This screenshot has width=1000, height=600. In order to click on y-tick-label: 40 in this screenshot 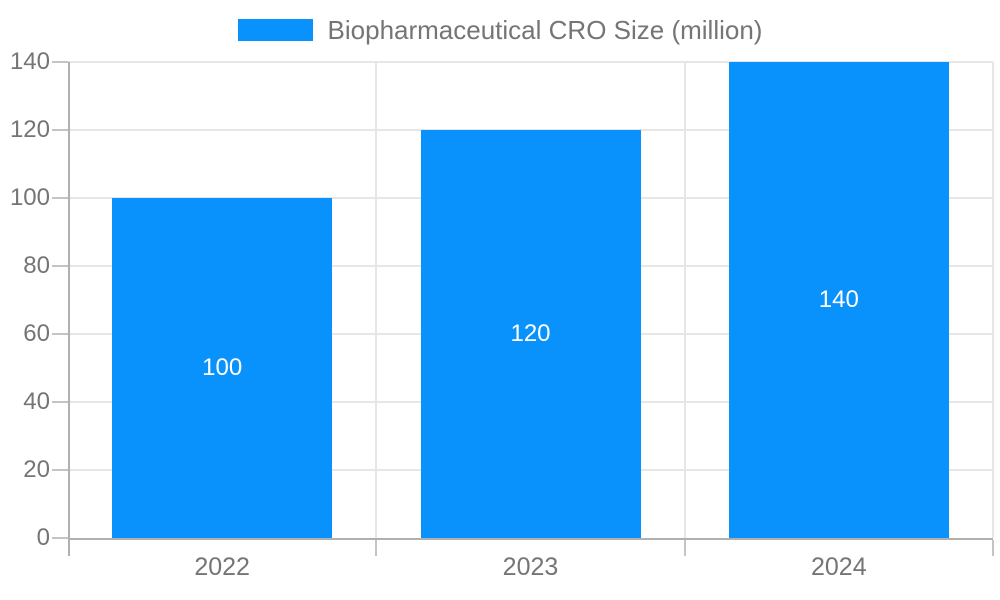, I will do `click(36, 401)`.